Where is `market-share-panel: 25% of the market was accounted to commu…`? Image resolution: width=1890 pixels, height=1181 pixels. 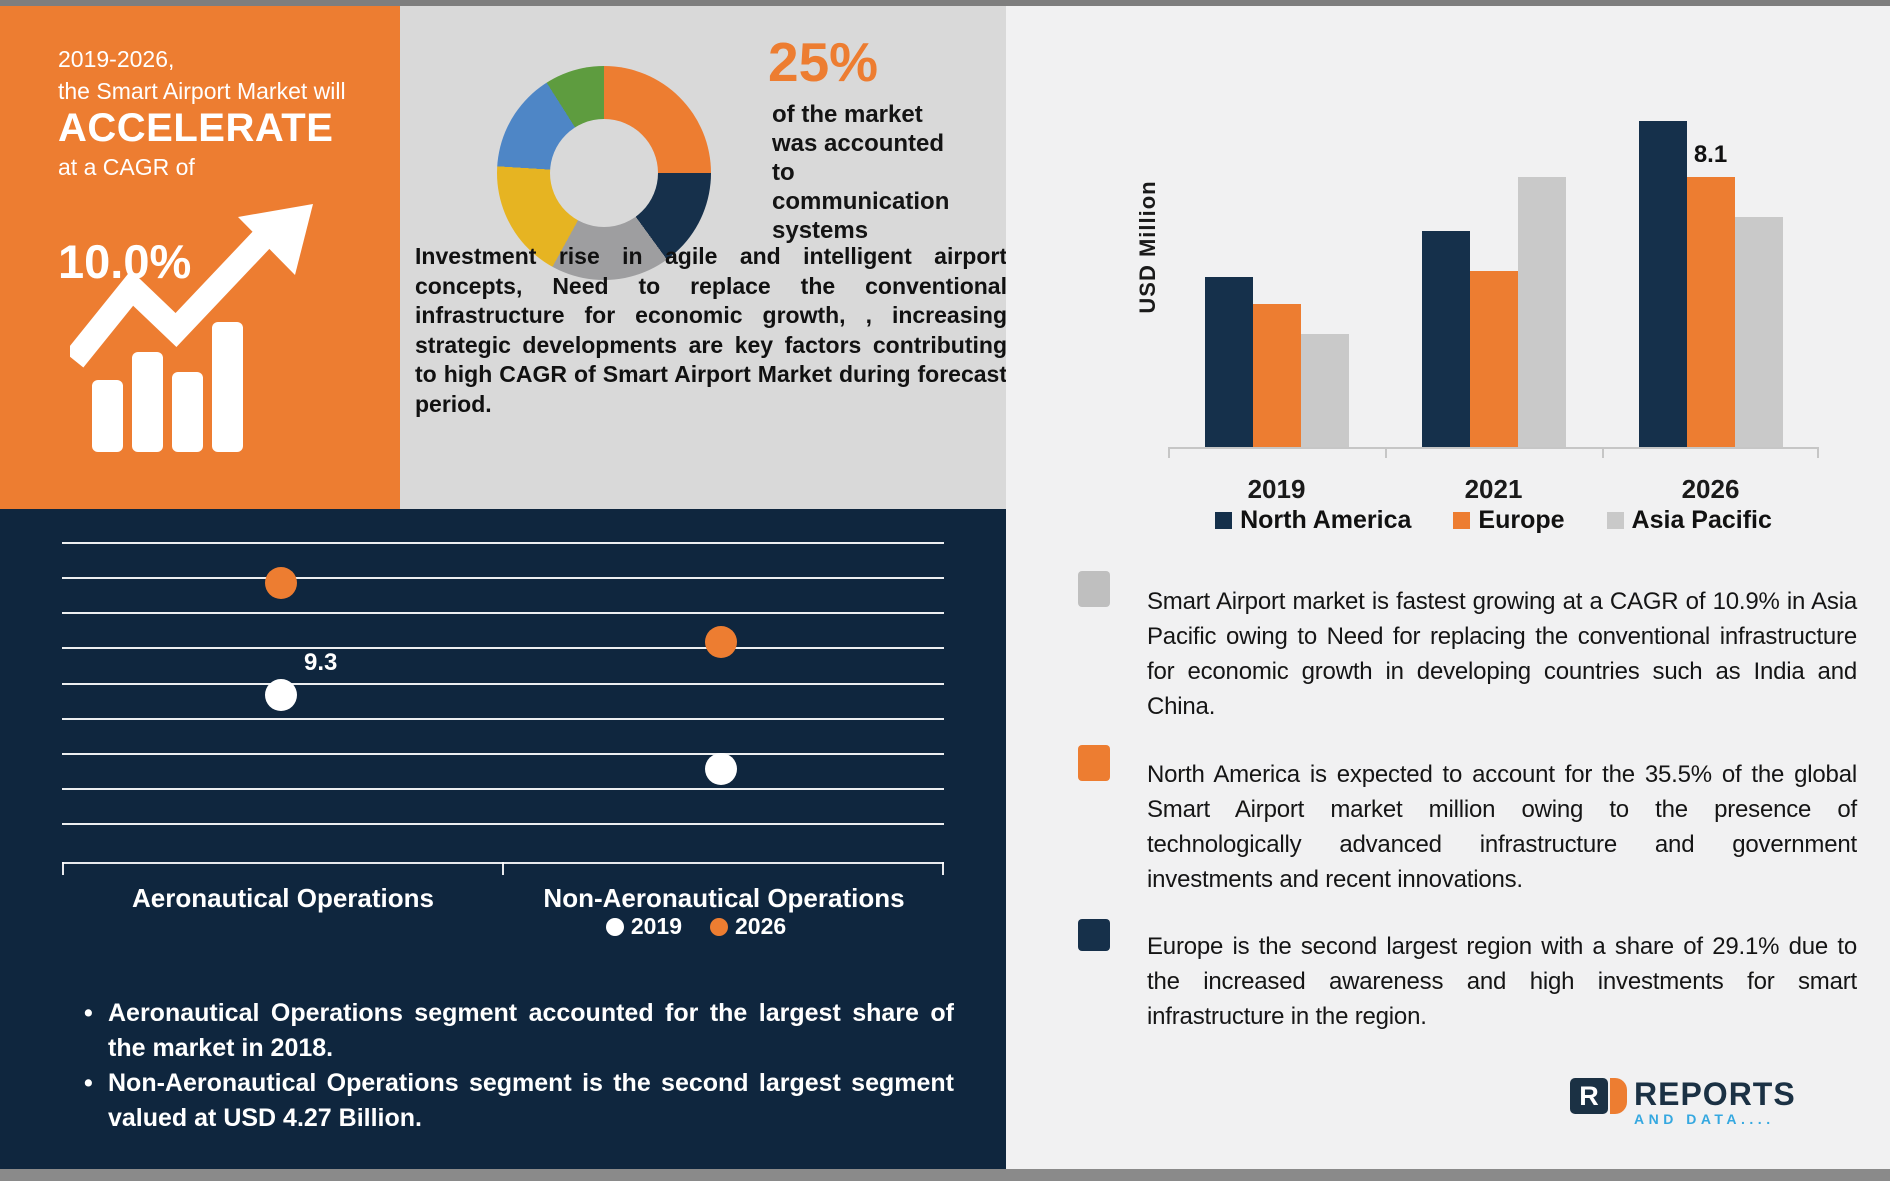
market-share-panel: 25% of the market was accounted to commu… is located at coordinates (703, 257).